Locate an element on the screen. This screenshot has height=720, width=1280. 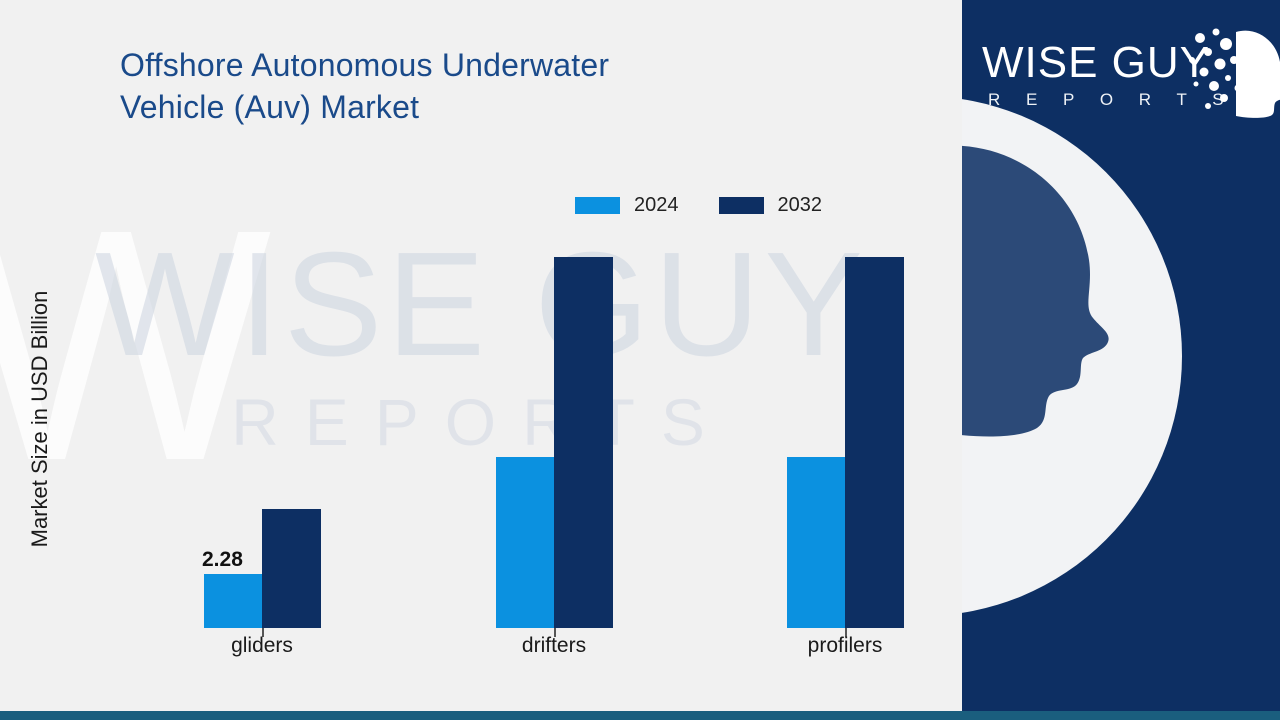
x-tick-drifters is located at coordinates (555, 632).